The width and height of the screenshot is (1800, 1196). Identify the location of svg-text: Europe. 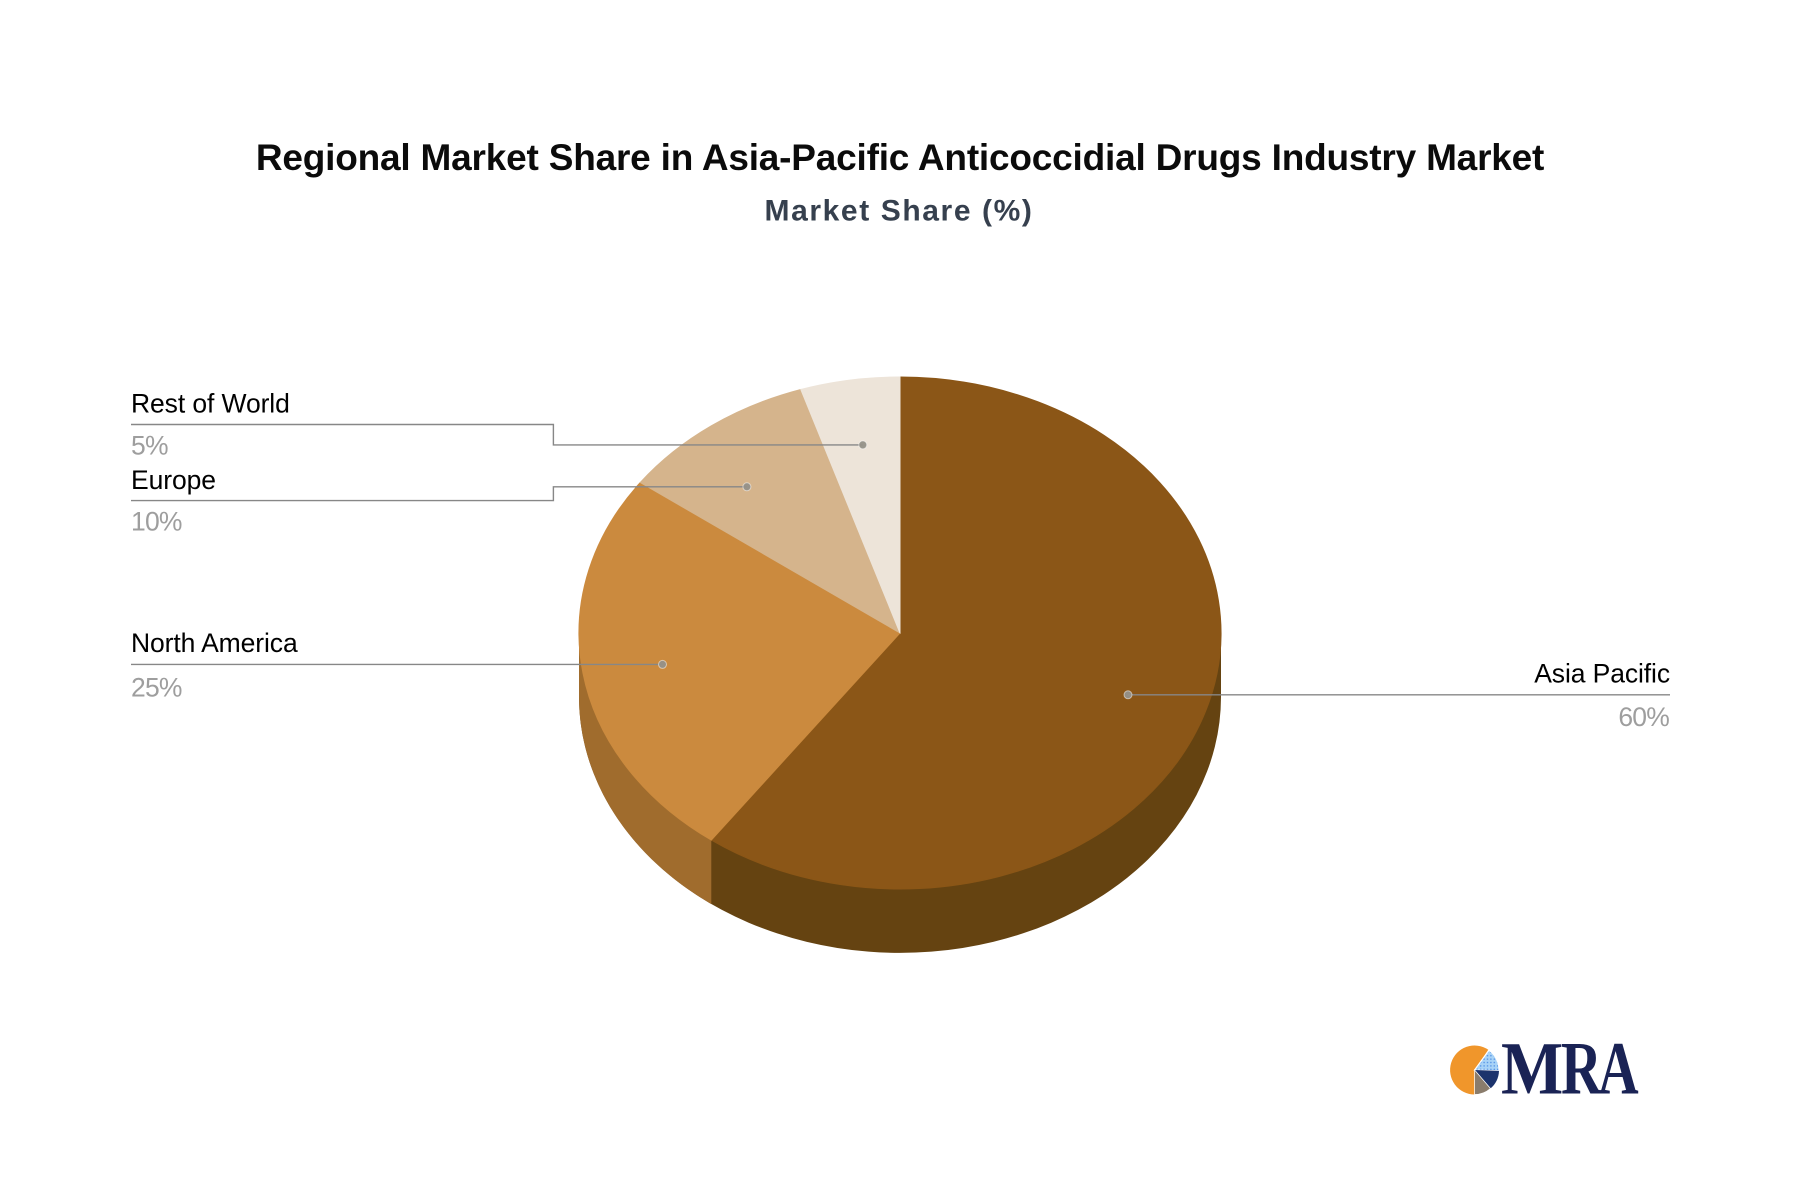
(173, 480).